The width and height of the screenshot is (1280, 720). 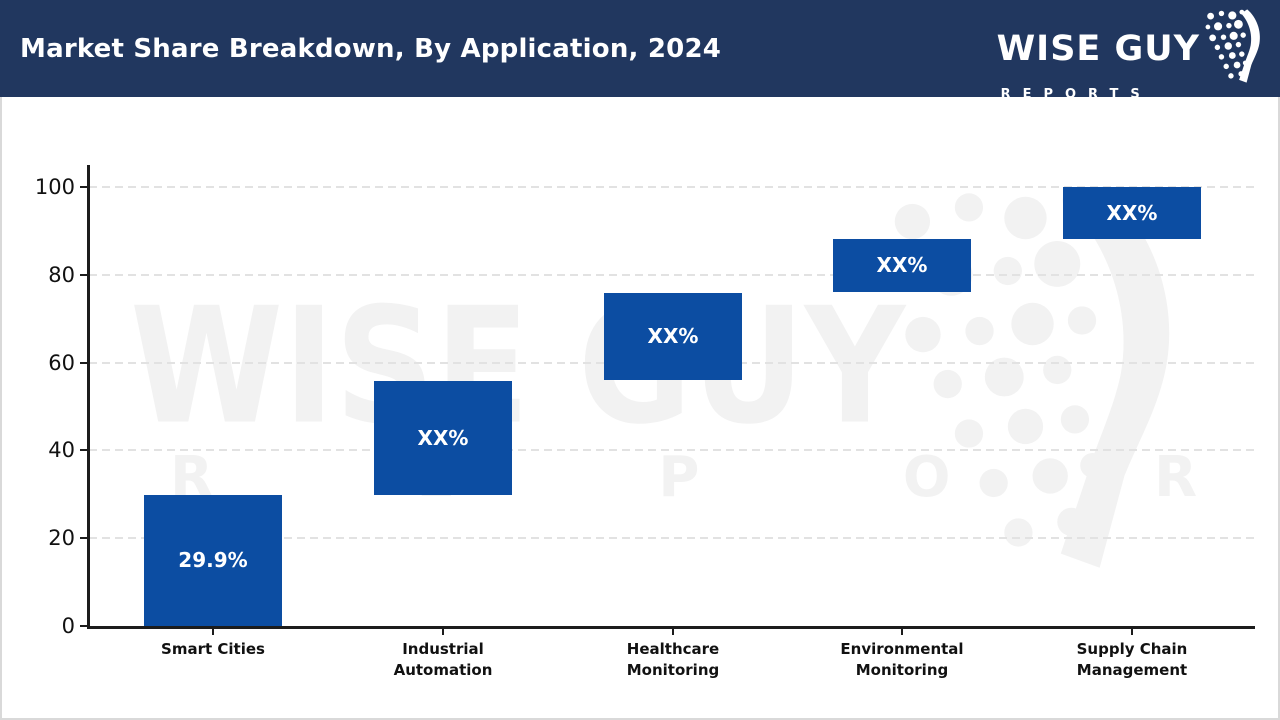 I want to click on y-axis-line, so click(x=88, y=396).